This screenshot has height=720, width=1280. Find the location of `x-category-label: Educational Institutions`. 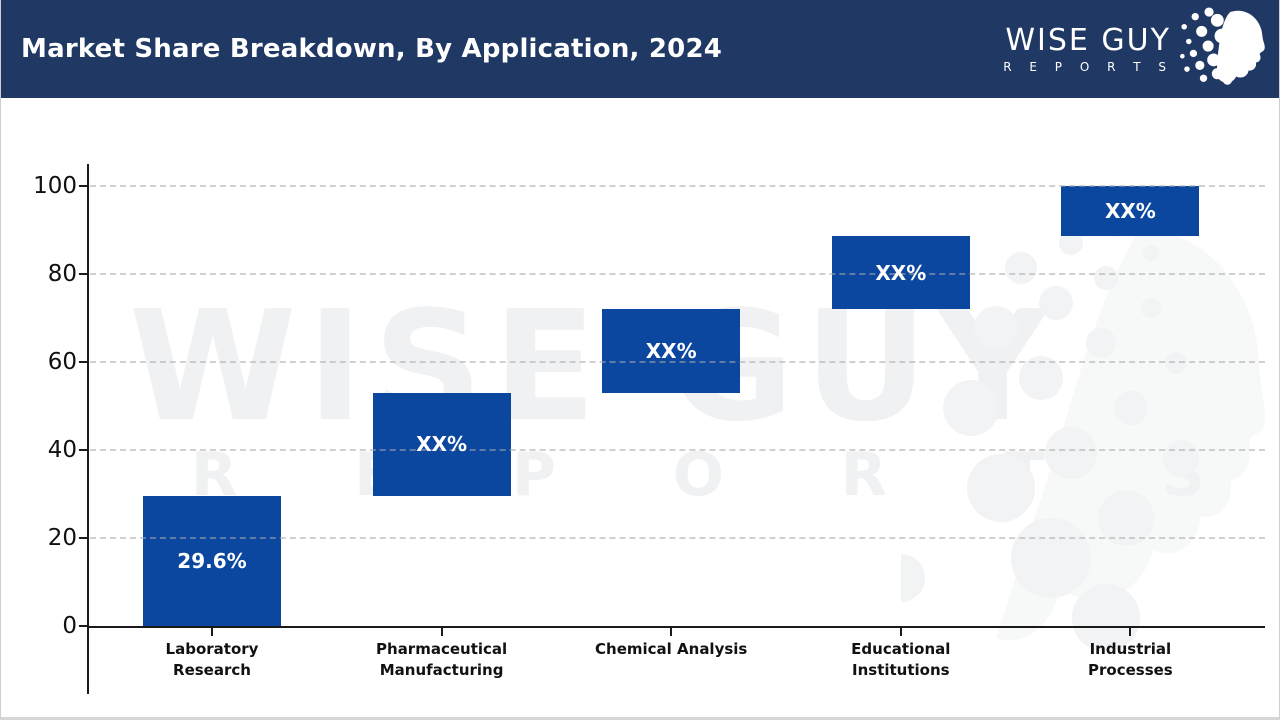

x-category-label: Educational Institutions is located at coordinates (901, 659).